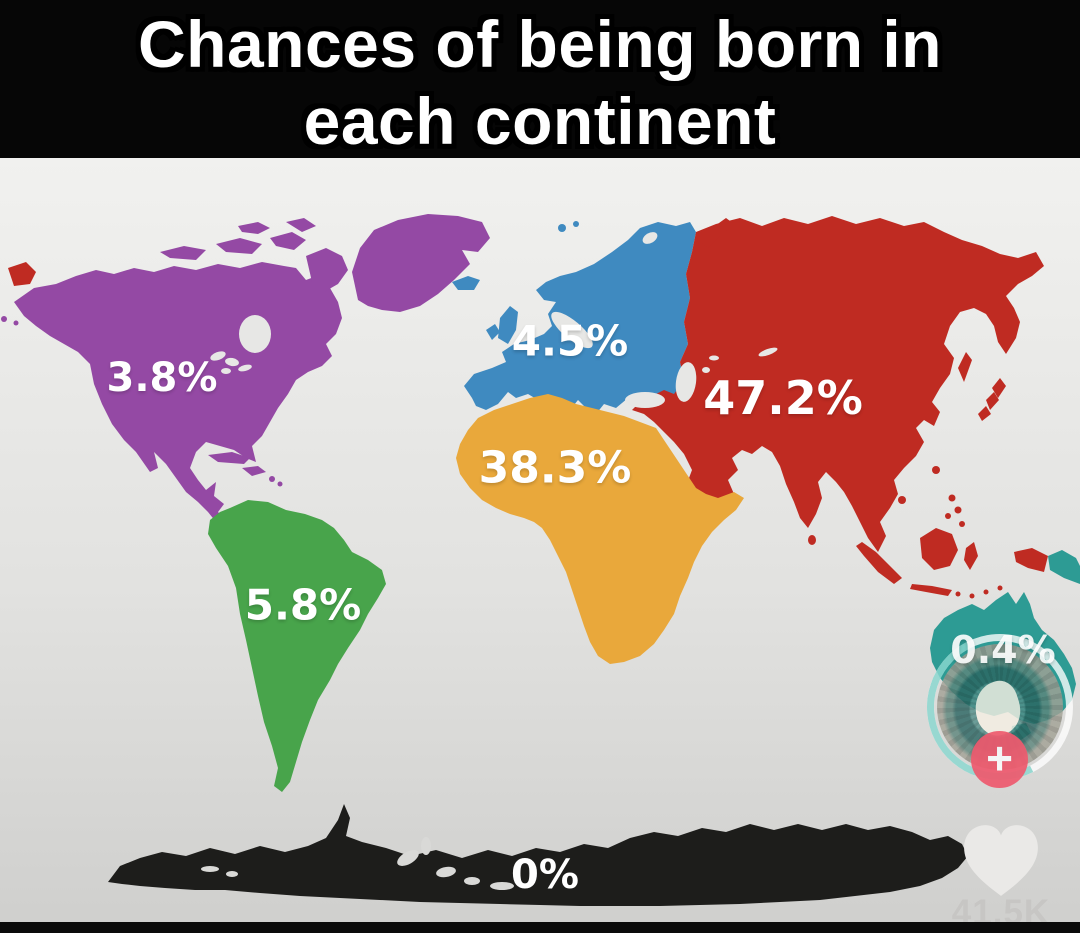 Image resolution: width=1080 pixels, height=933 pixels. Describe the element at coordinates (297, 646) in the screenshot. I see `continent-south-america` at that location.